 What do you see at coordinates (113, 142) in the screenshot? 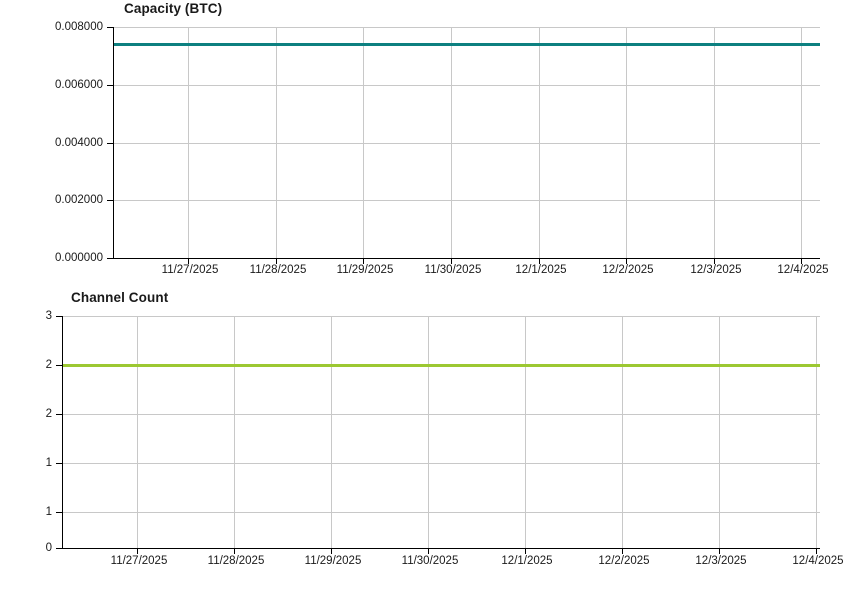
I see `capacity-y-axis-line` at bounding box center [113, 142].